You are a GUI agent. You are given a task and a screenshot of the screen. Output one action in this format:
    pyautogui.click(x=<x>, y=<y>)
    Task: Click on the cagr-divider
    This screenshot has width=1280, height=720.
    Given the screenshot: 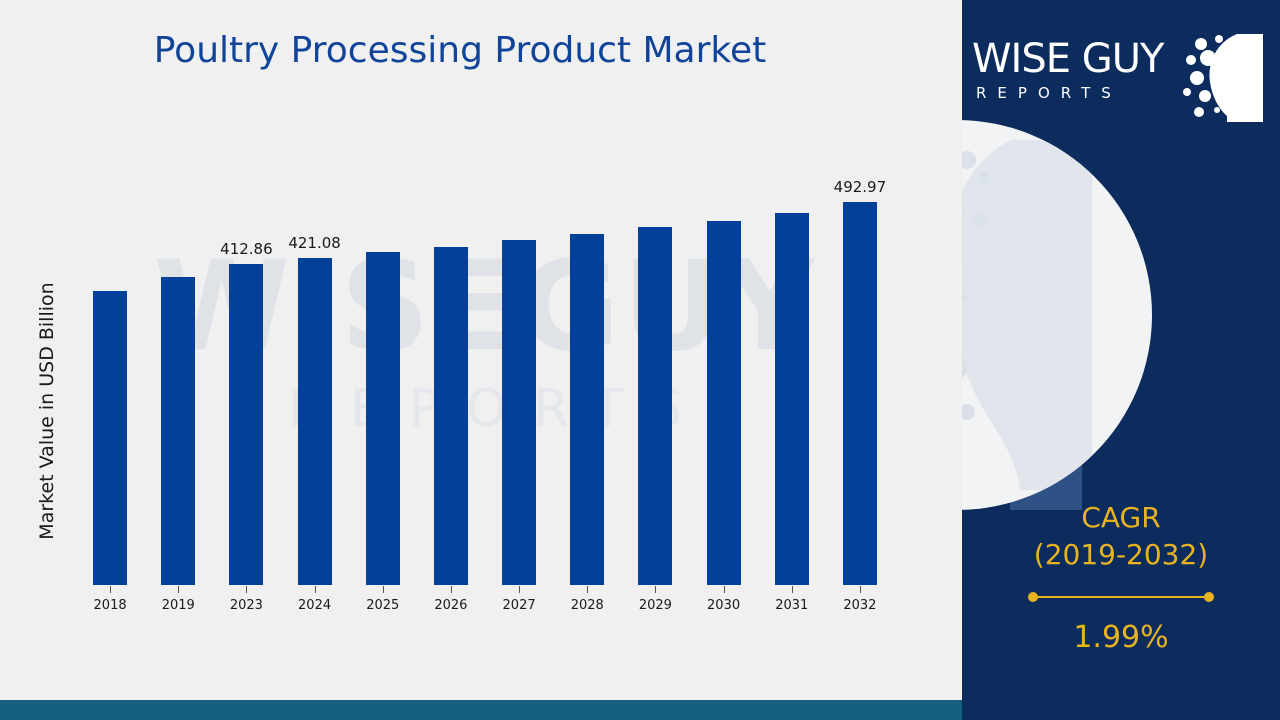 What is the action you would take?
    pyautogui.click(x=1121, y=596)
    